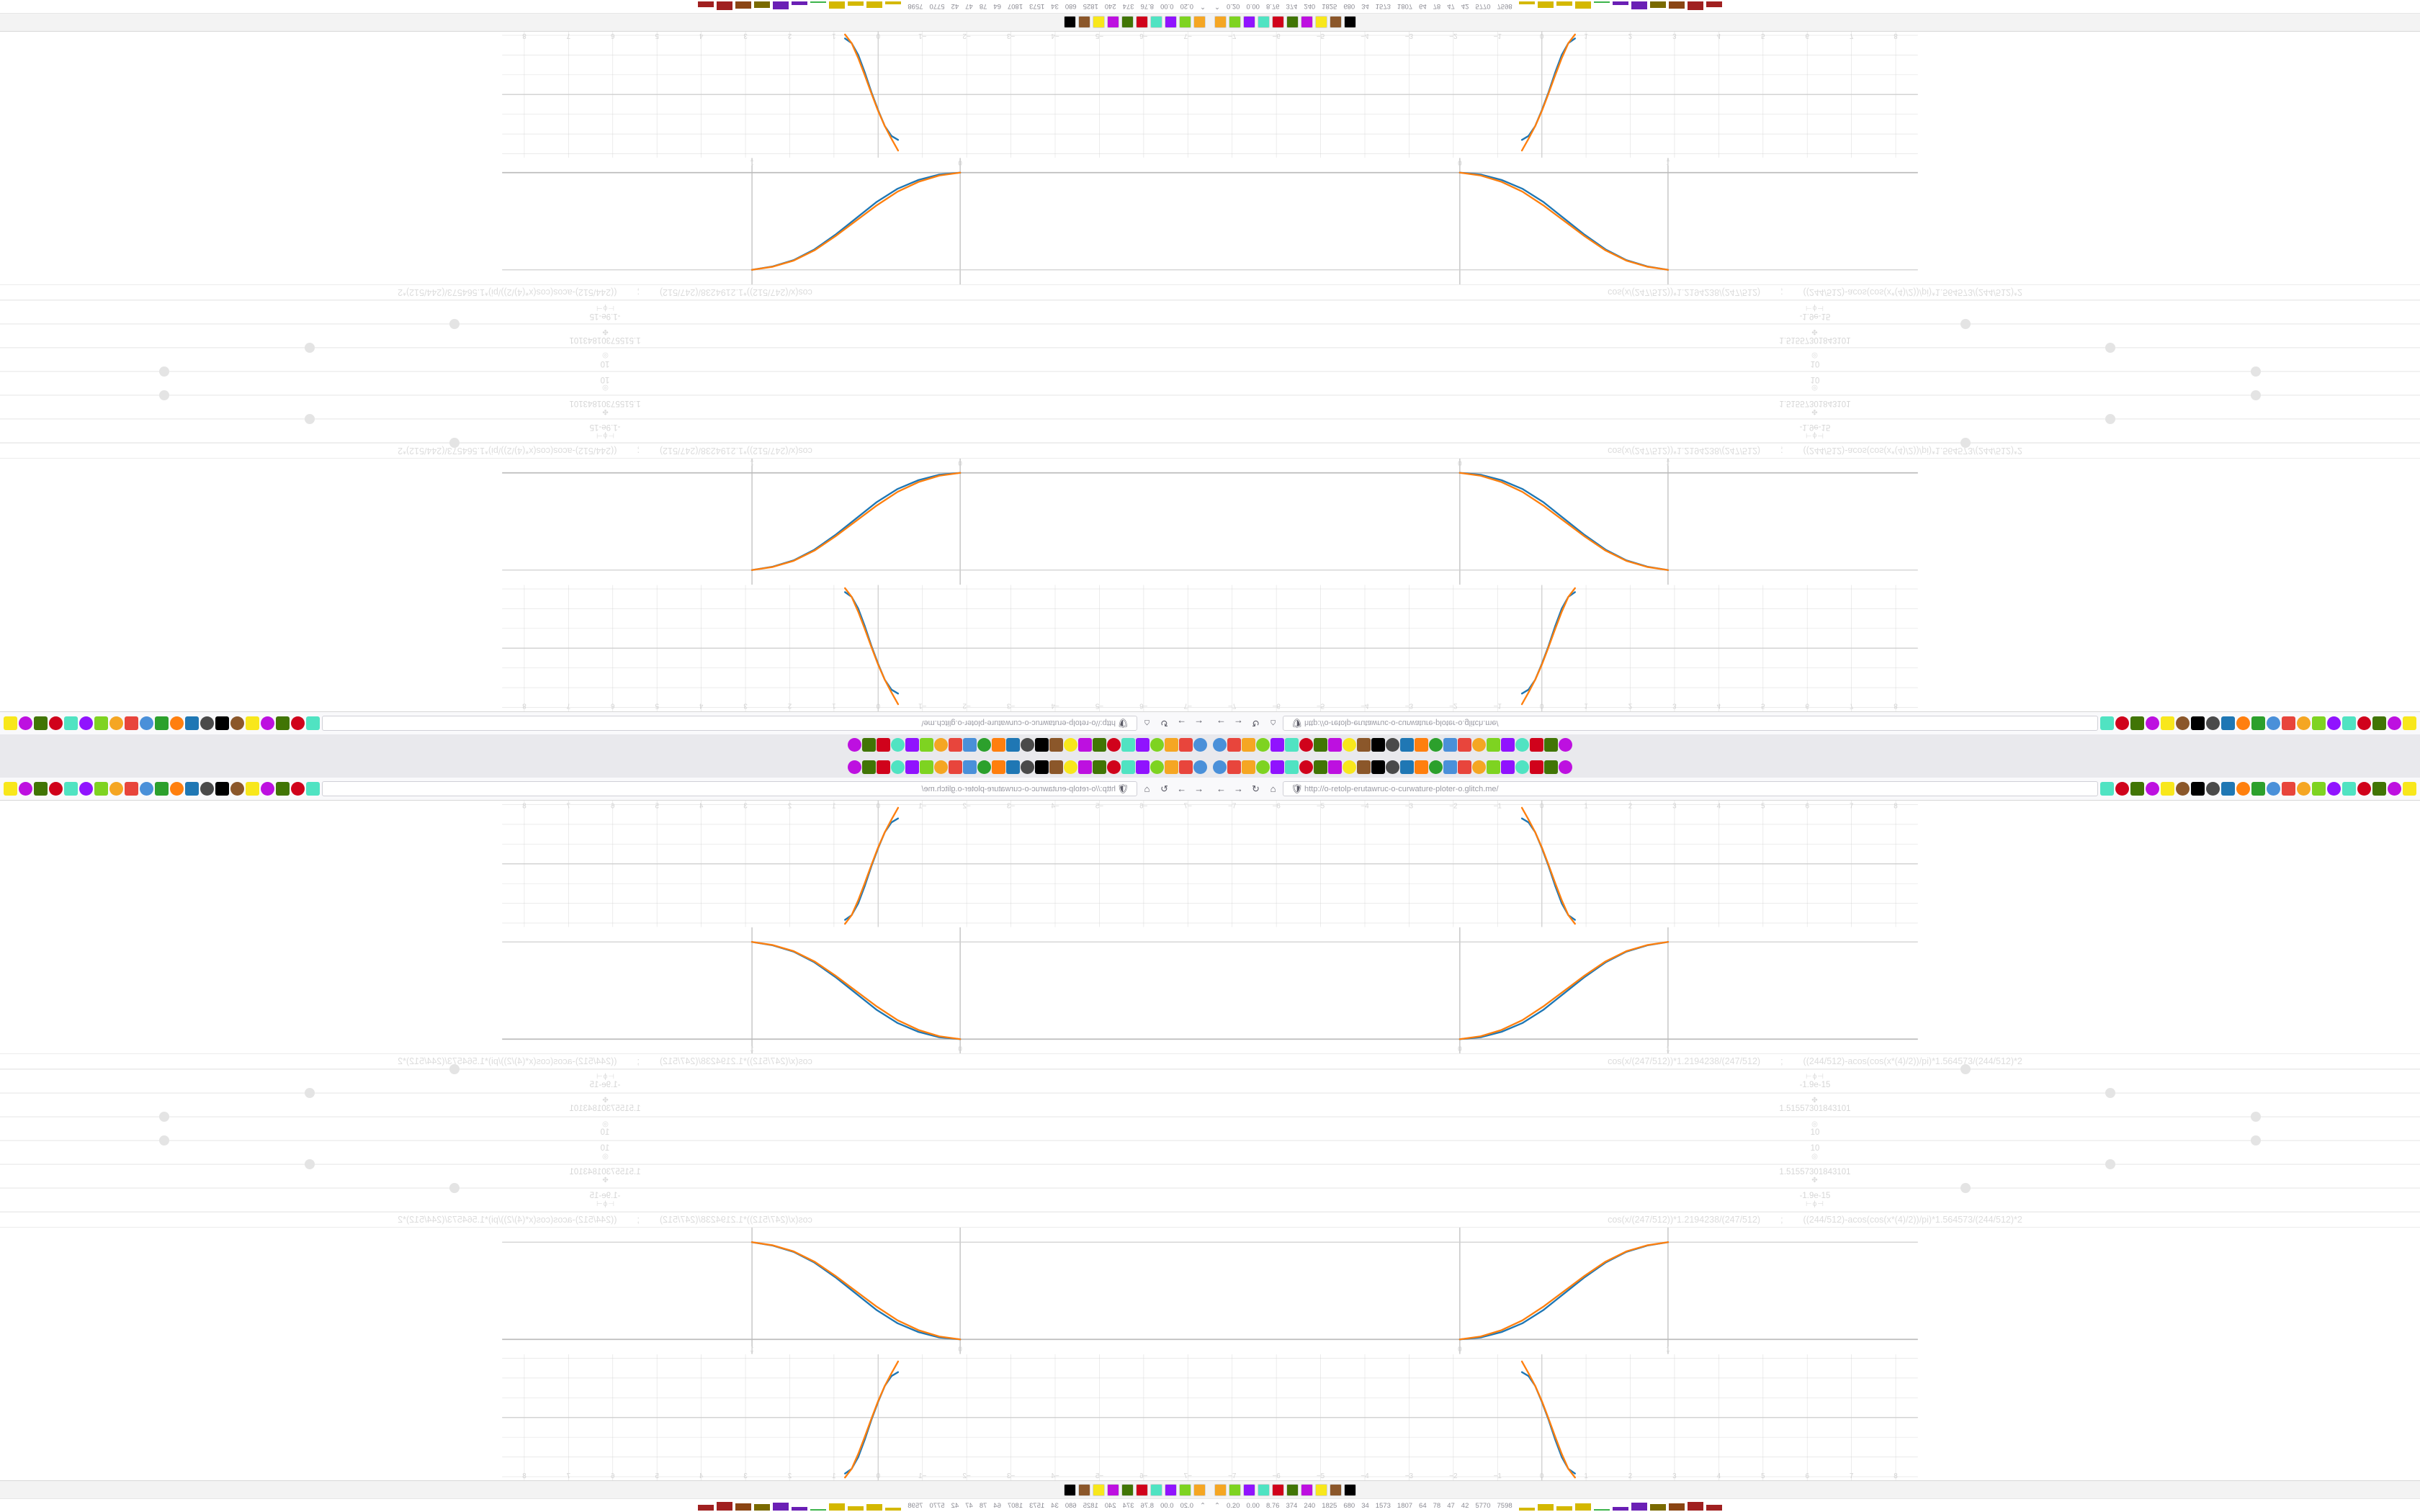  Describe the element at coordinates (1238, 723) in the screenshot. I see `forward-arrow-icon: →` at that location.